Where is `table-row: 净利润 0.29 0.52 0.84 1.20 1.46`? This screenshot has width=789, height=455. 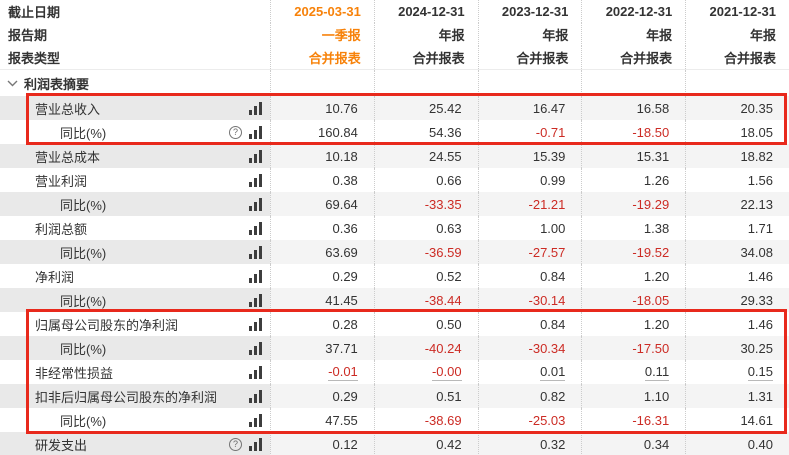
table-row: 净利润 0.29 0.52 0.84 1.20 1.46 is located at coordinates (394, 276).